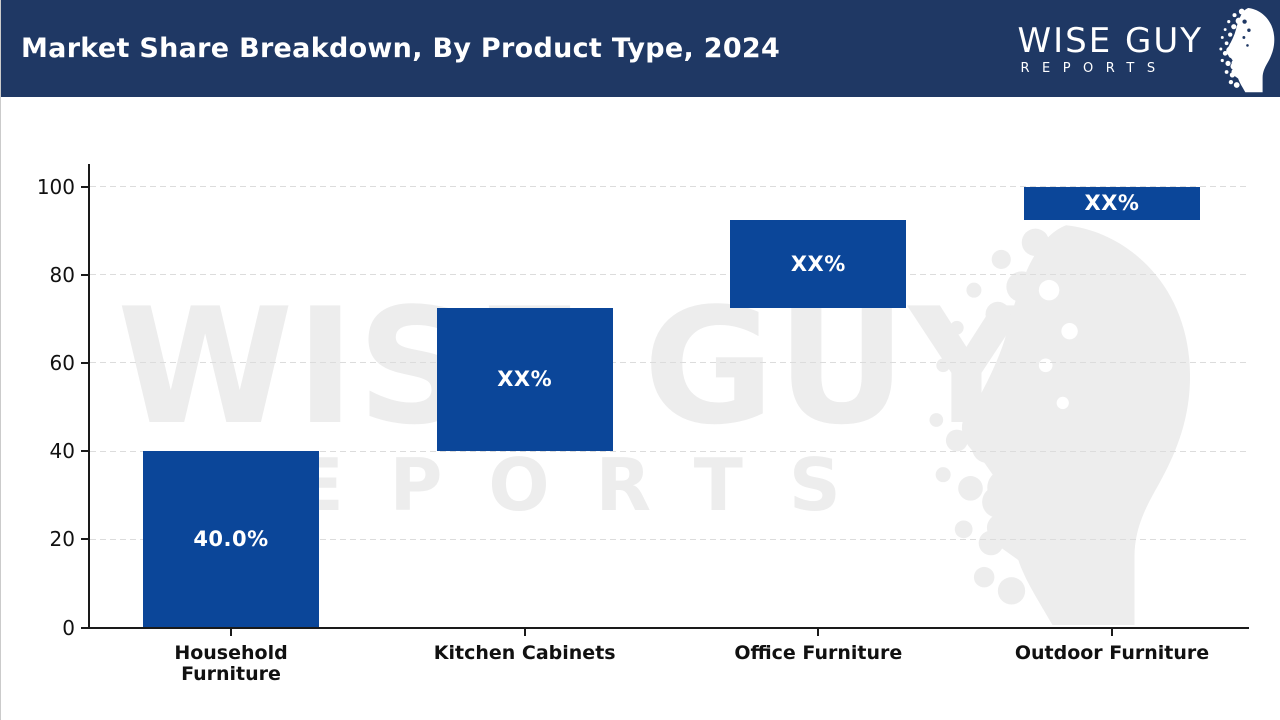 The height and width of the screenshot is (720, 1280). Describe the element at coordinates (524, 653) in the screenshot. I see `x-category-label-1: Kitchen Cabinets` at that location.